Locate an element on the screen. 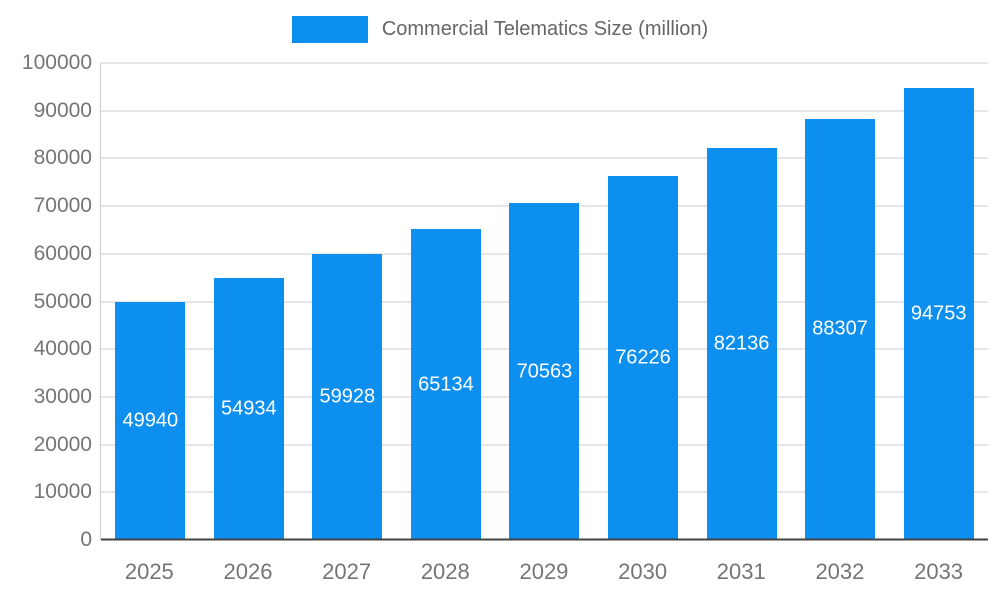 The height and width of the screenshot is (600, 1000). y-tick-label: 0 is located at coordinates (86, 539).